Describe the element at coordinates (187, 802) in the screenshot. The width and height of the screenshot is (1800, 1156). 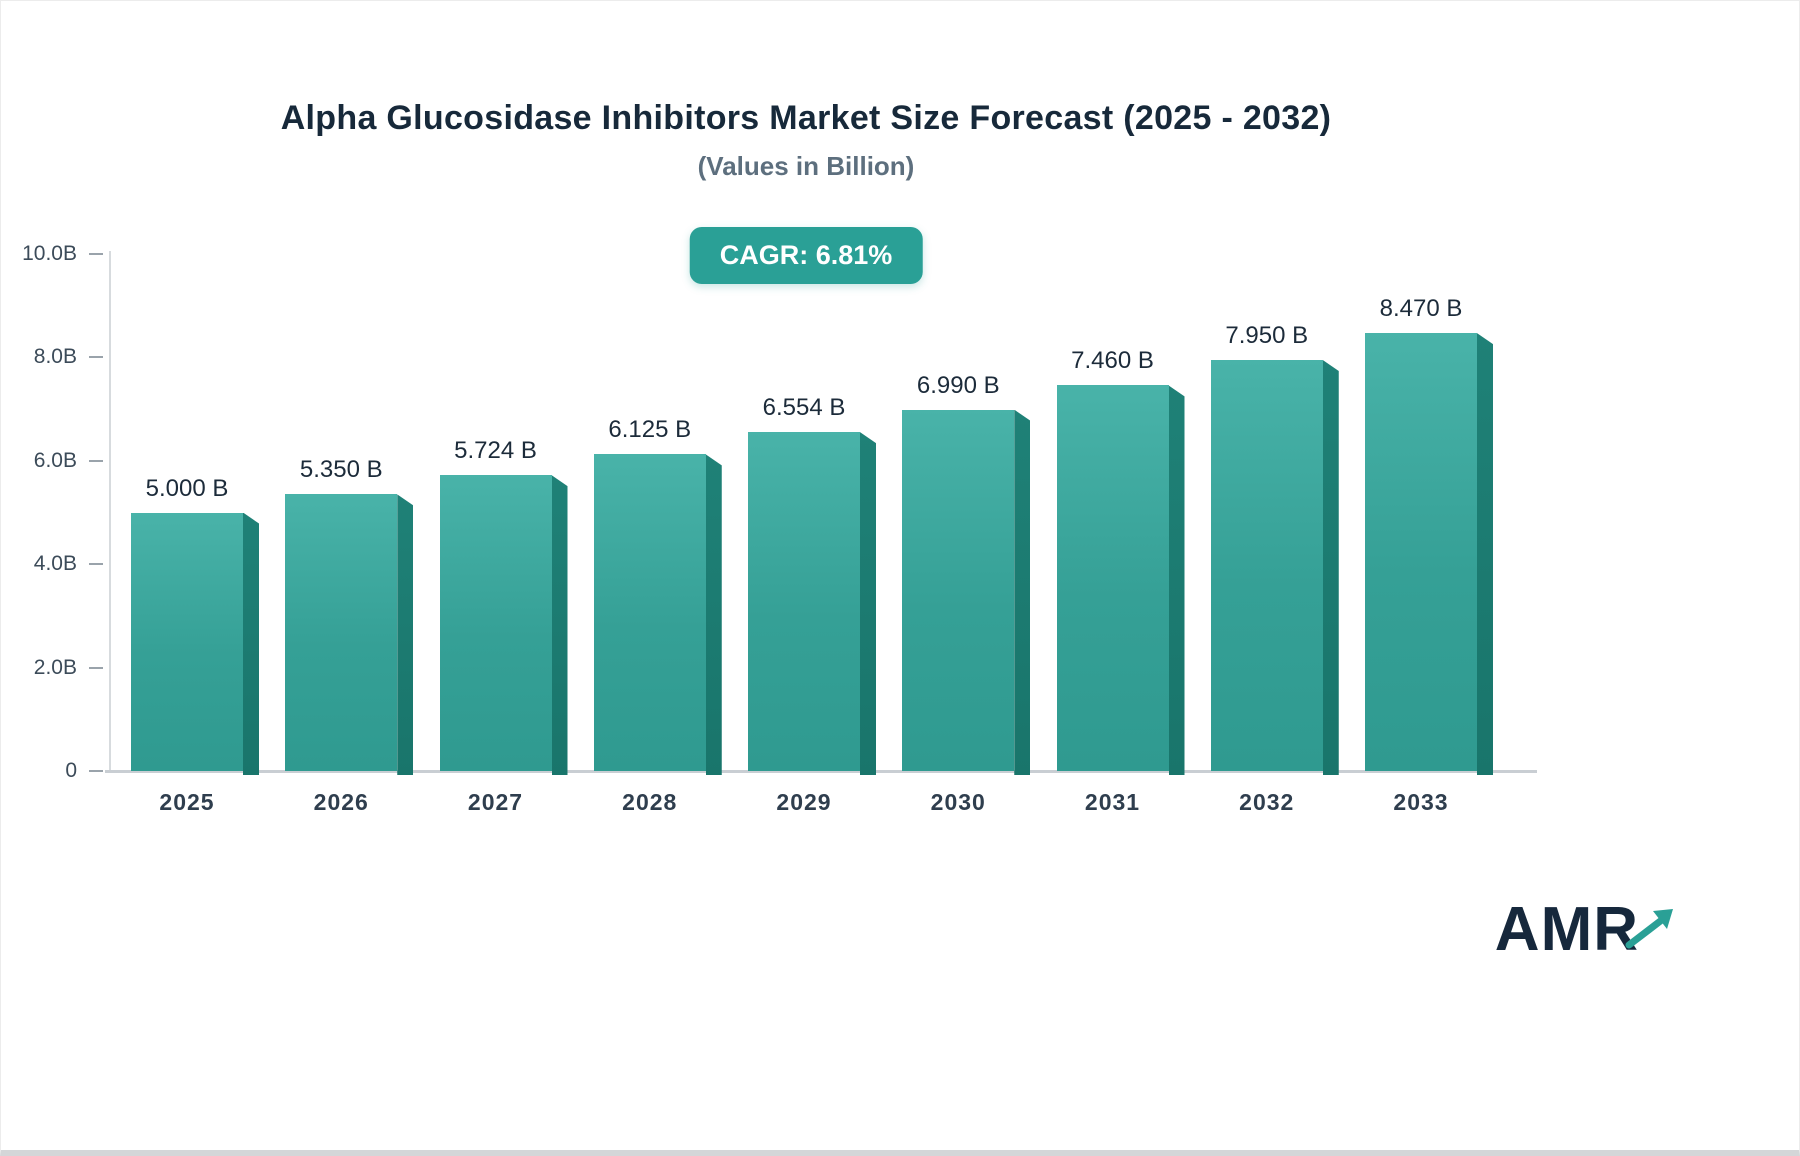
I see `x-axis-label: 2025` at that location.